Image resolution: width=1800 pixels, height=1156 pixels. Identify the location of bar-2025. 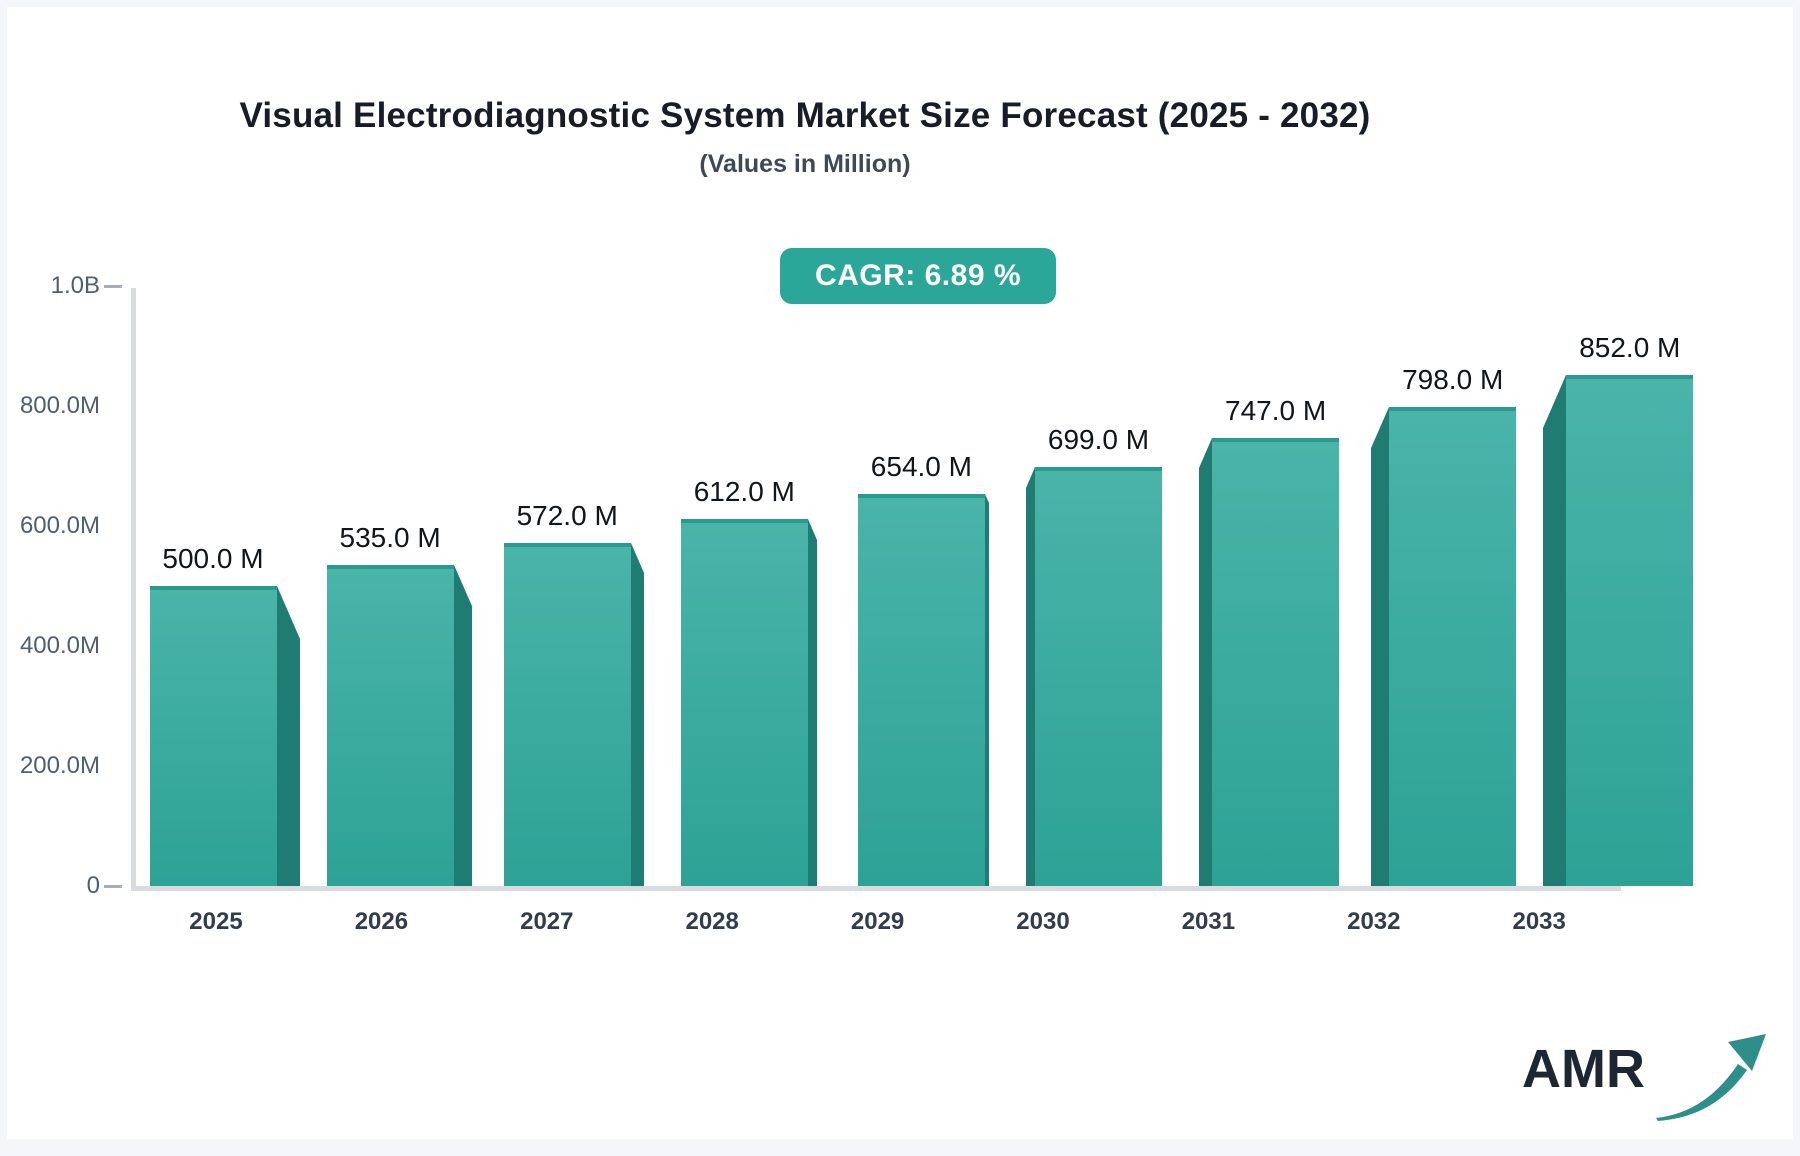
(224, 736).